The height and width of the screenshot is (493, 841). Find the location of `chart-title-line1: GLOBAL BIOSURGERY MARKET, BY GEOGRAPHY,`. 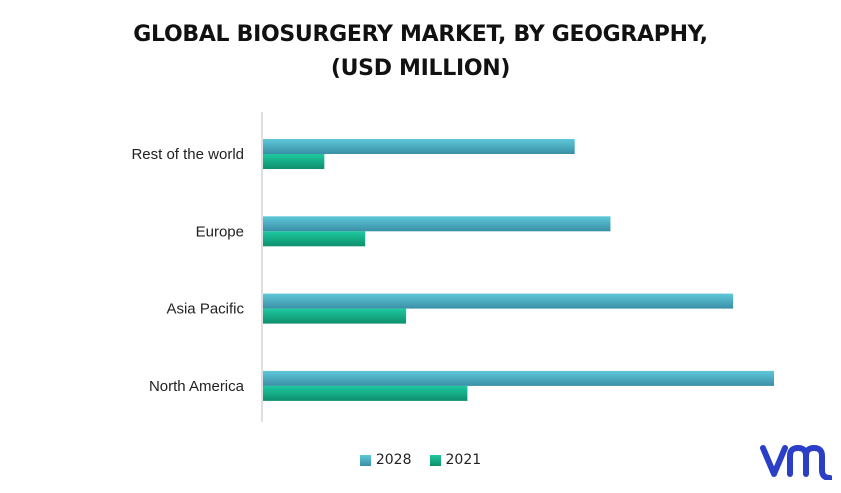

chart-title-line1: GLOBAL BIOSURGERY MARKET, BY GEOGRAPHY, is located at coordinates (420, 34).